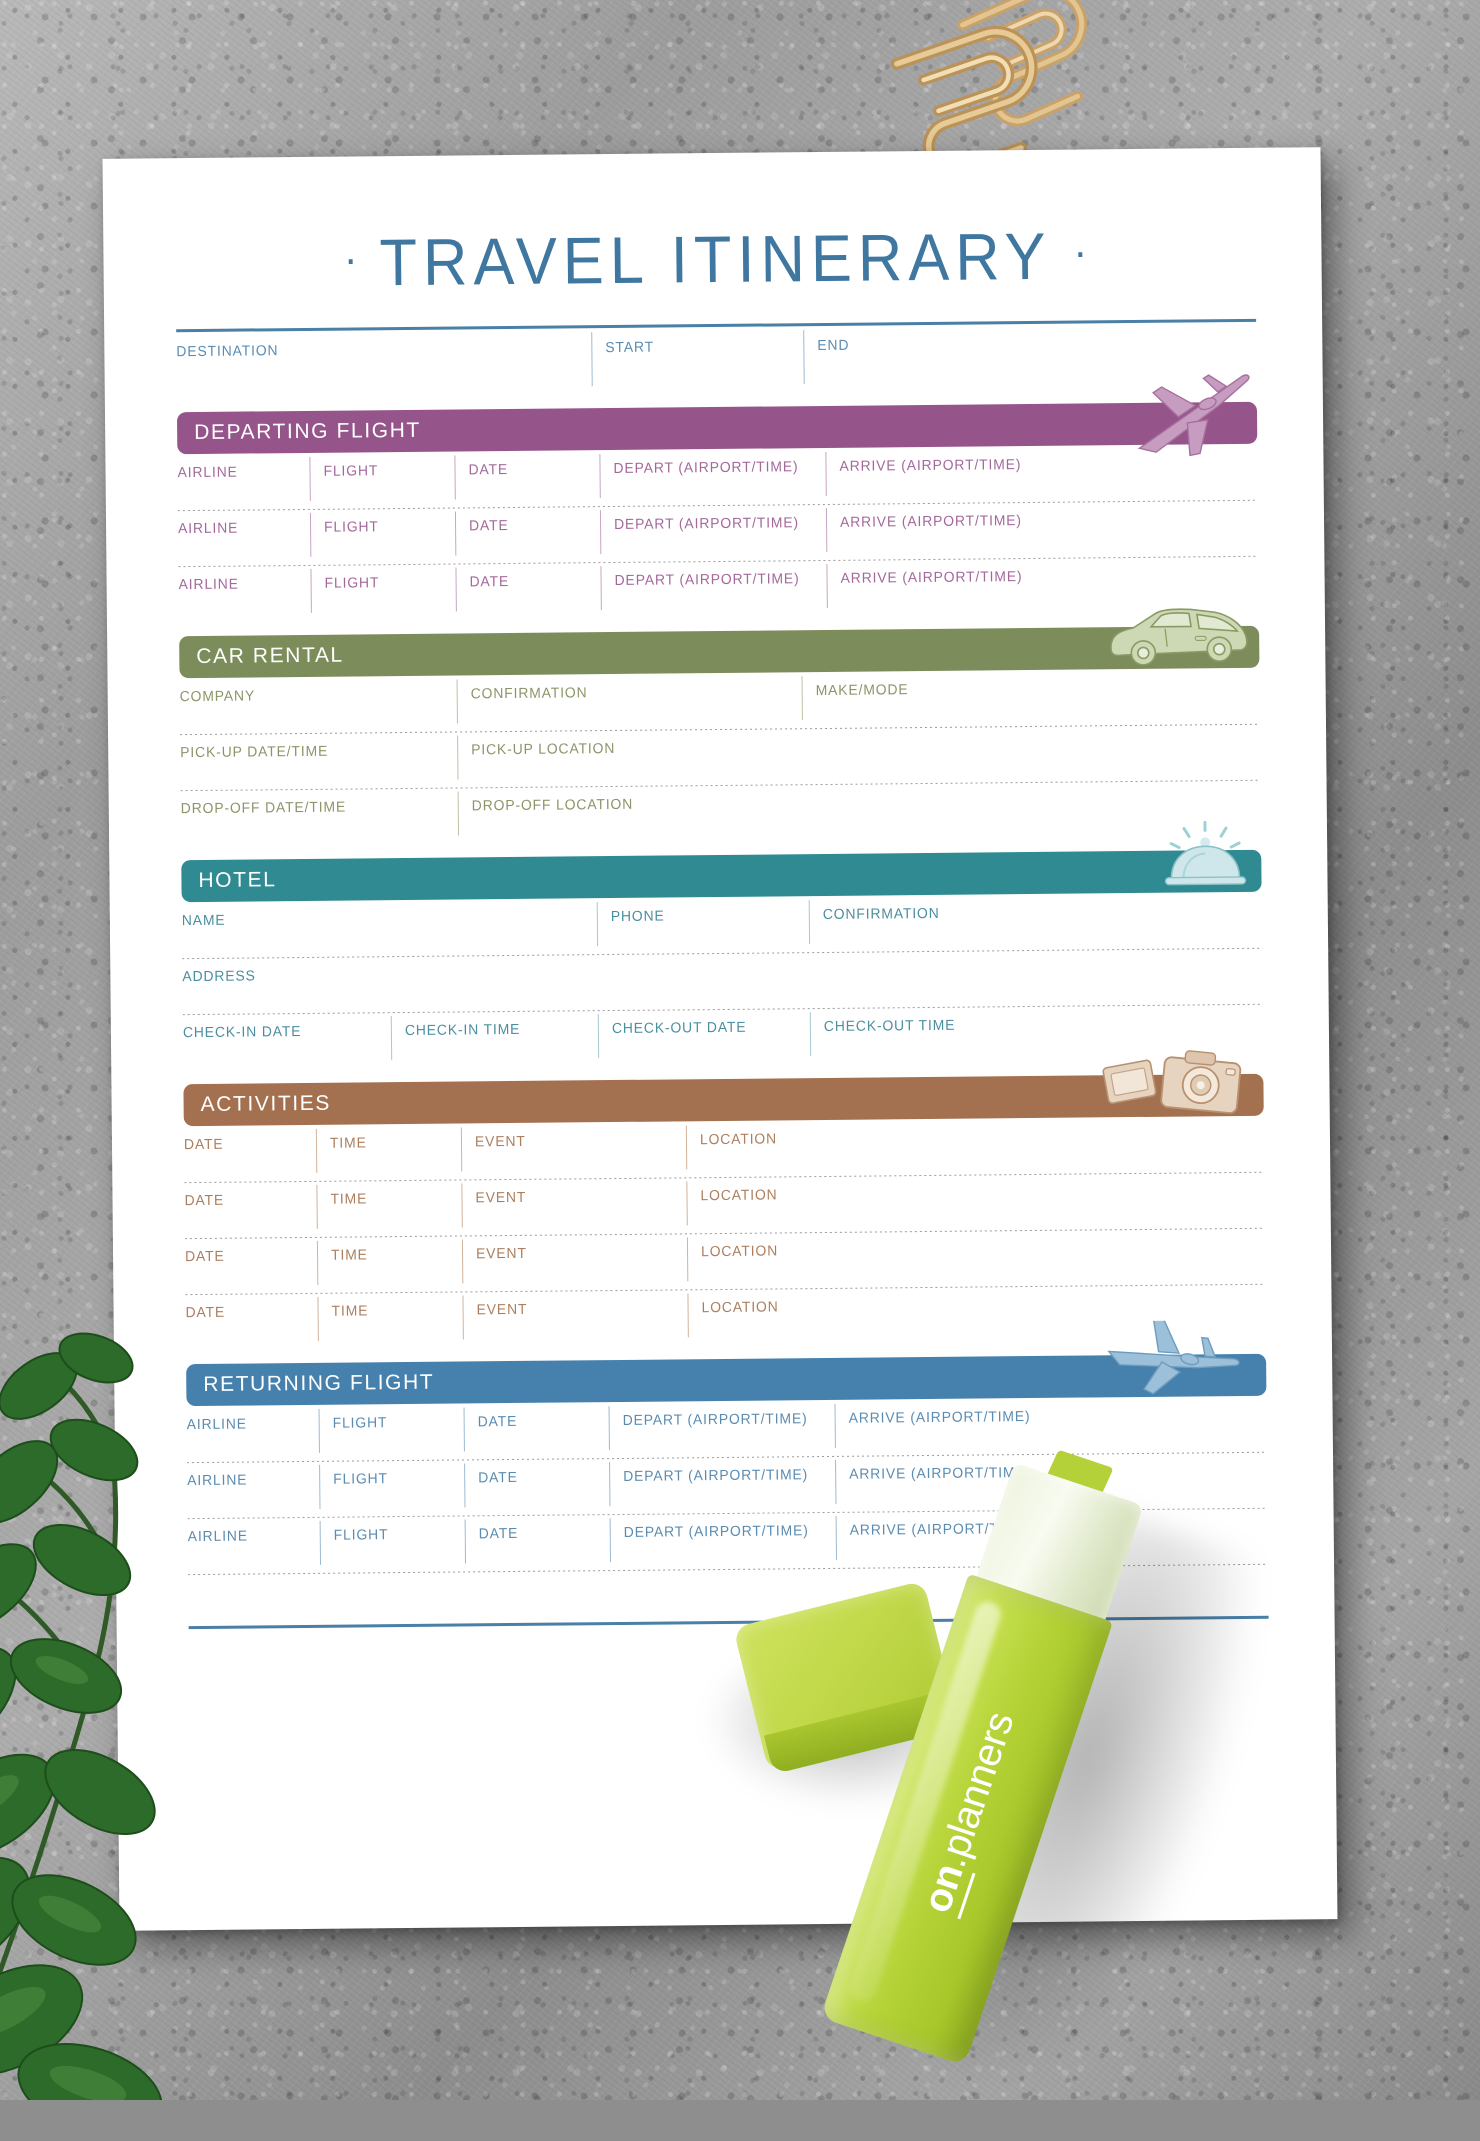  What do you see at coordinates (543, 749) in the screenshot?
I see `field-label: PICK-UP LOCATION` at bounding box center [543, 749].